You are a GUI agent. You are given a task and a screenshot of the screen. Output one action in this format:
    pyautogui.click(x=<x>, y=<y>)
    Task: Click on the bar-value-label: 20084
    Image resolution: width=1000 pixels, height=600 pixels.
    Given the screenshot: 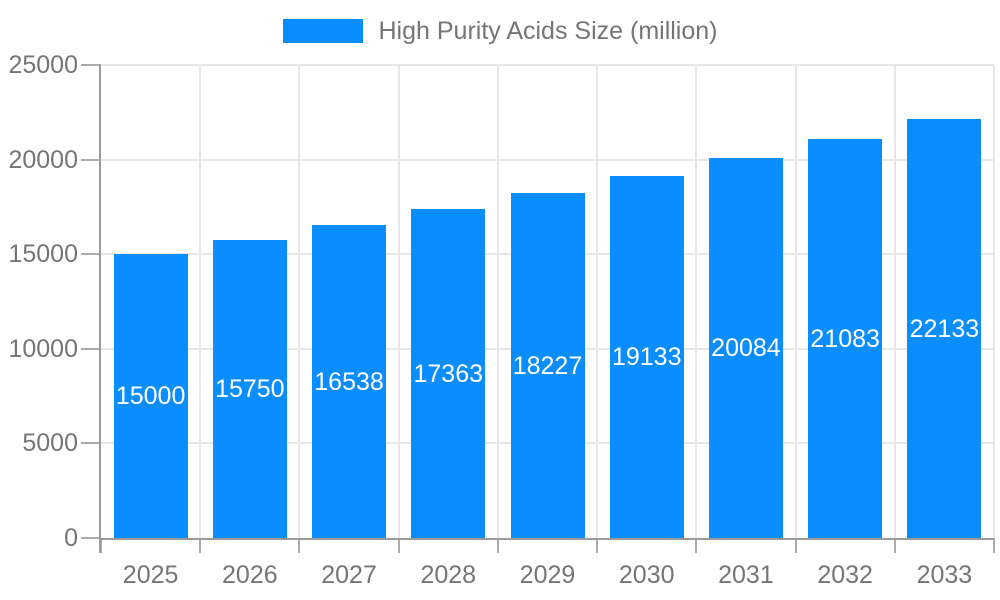 What is the action you would take?
    pyautogui.click(x=746, y=348)
    